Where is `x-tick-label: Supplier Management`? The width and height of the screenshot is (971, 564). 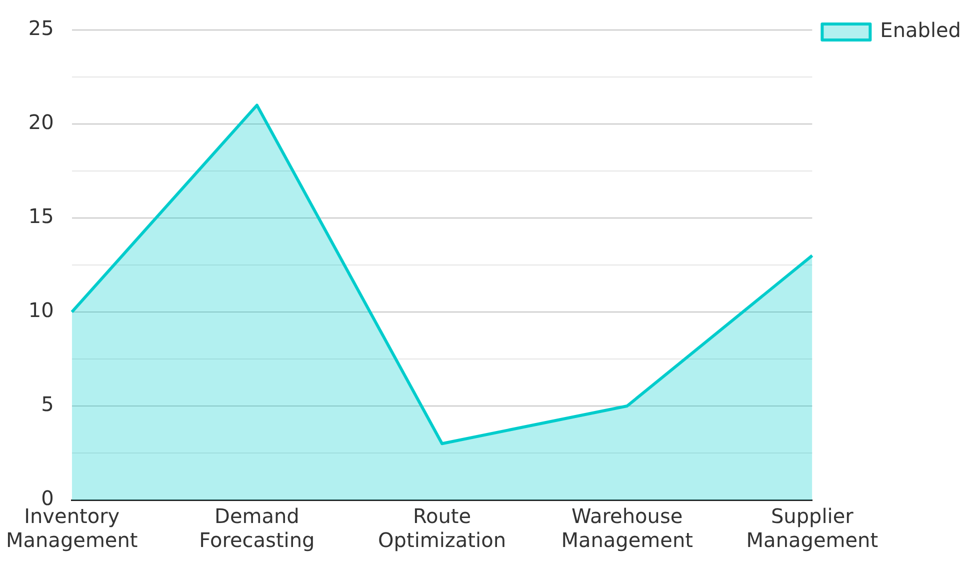
x-tick-label: Supplier Management is located at coordinates (812, 528).